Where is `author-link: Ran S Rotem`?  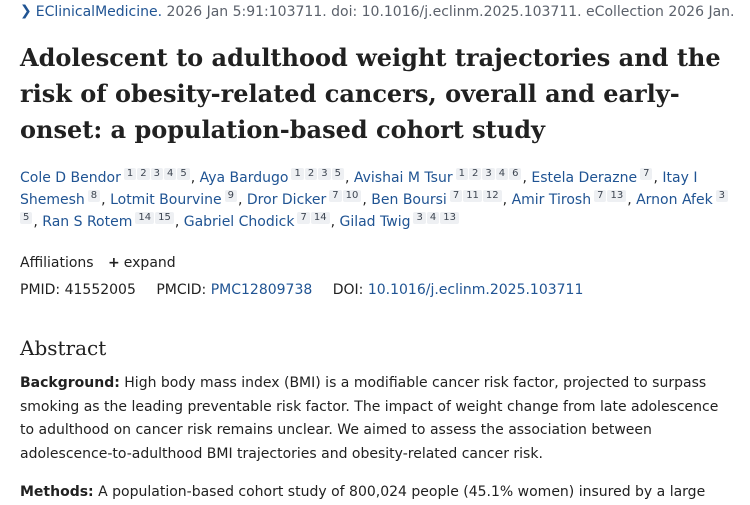 author-link: Ran S Rotem is located at coordinates (87, 222).